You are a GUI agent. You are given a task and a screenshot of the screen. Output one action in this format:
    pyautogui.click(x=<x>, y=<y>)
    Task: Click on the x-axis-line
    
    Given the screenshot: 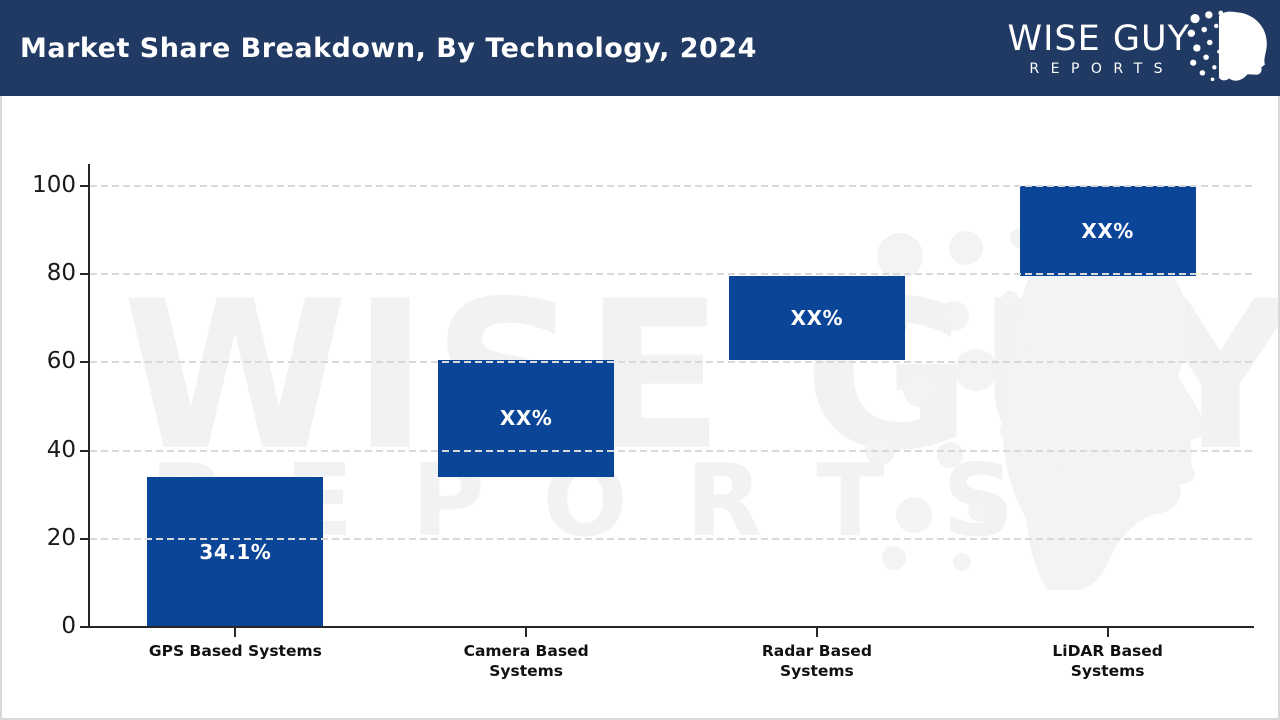 What is the action you would take?
    pyautogui.click(x=671, y=627)
    